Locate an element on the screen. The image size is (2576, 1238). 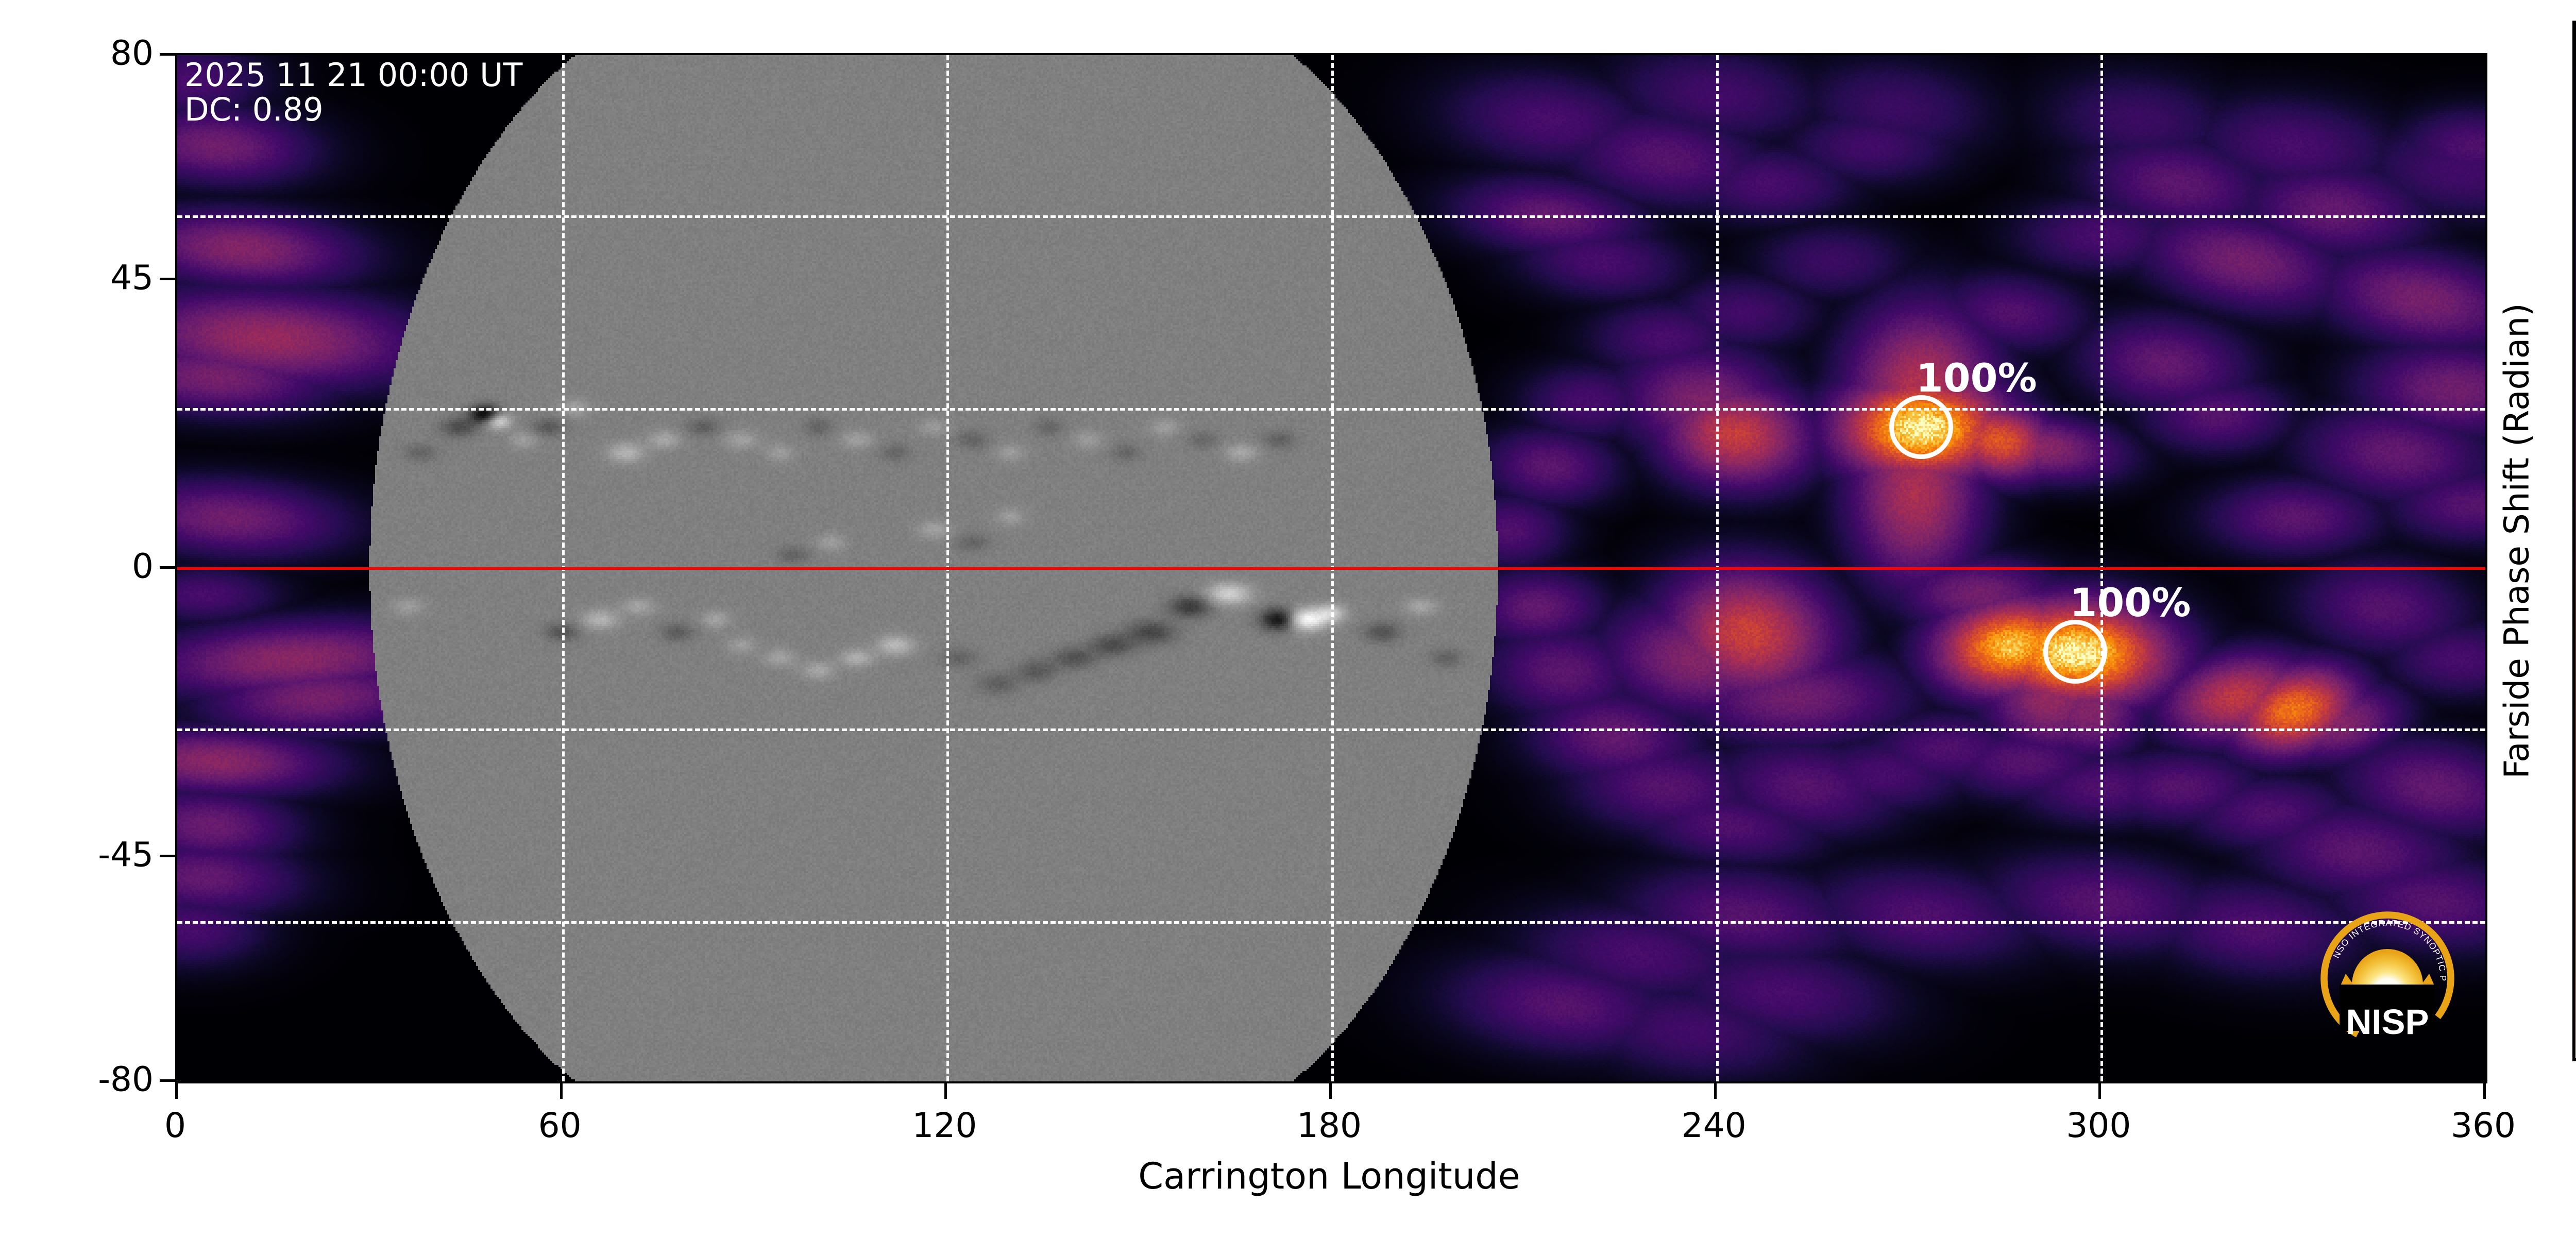
y-axis-tick-label: 0 is located at coordinates (143, 566).